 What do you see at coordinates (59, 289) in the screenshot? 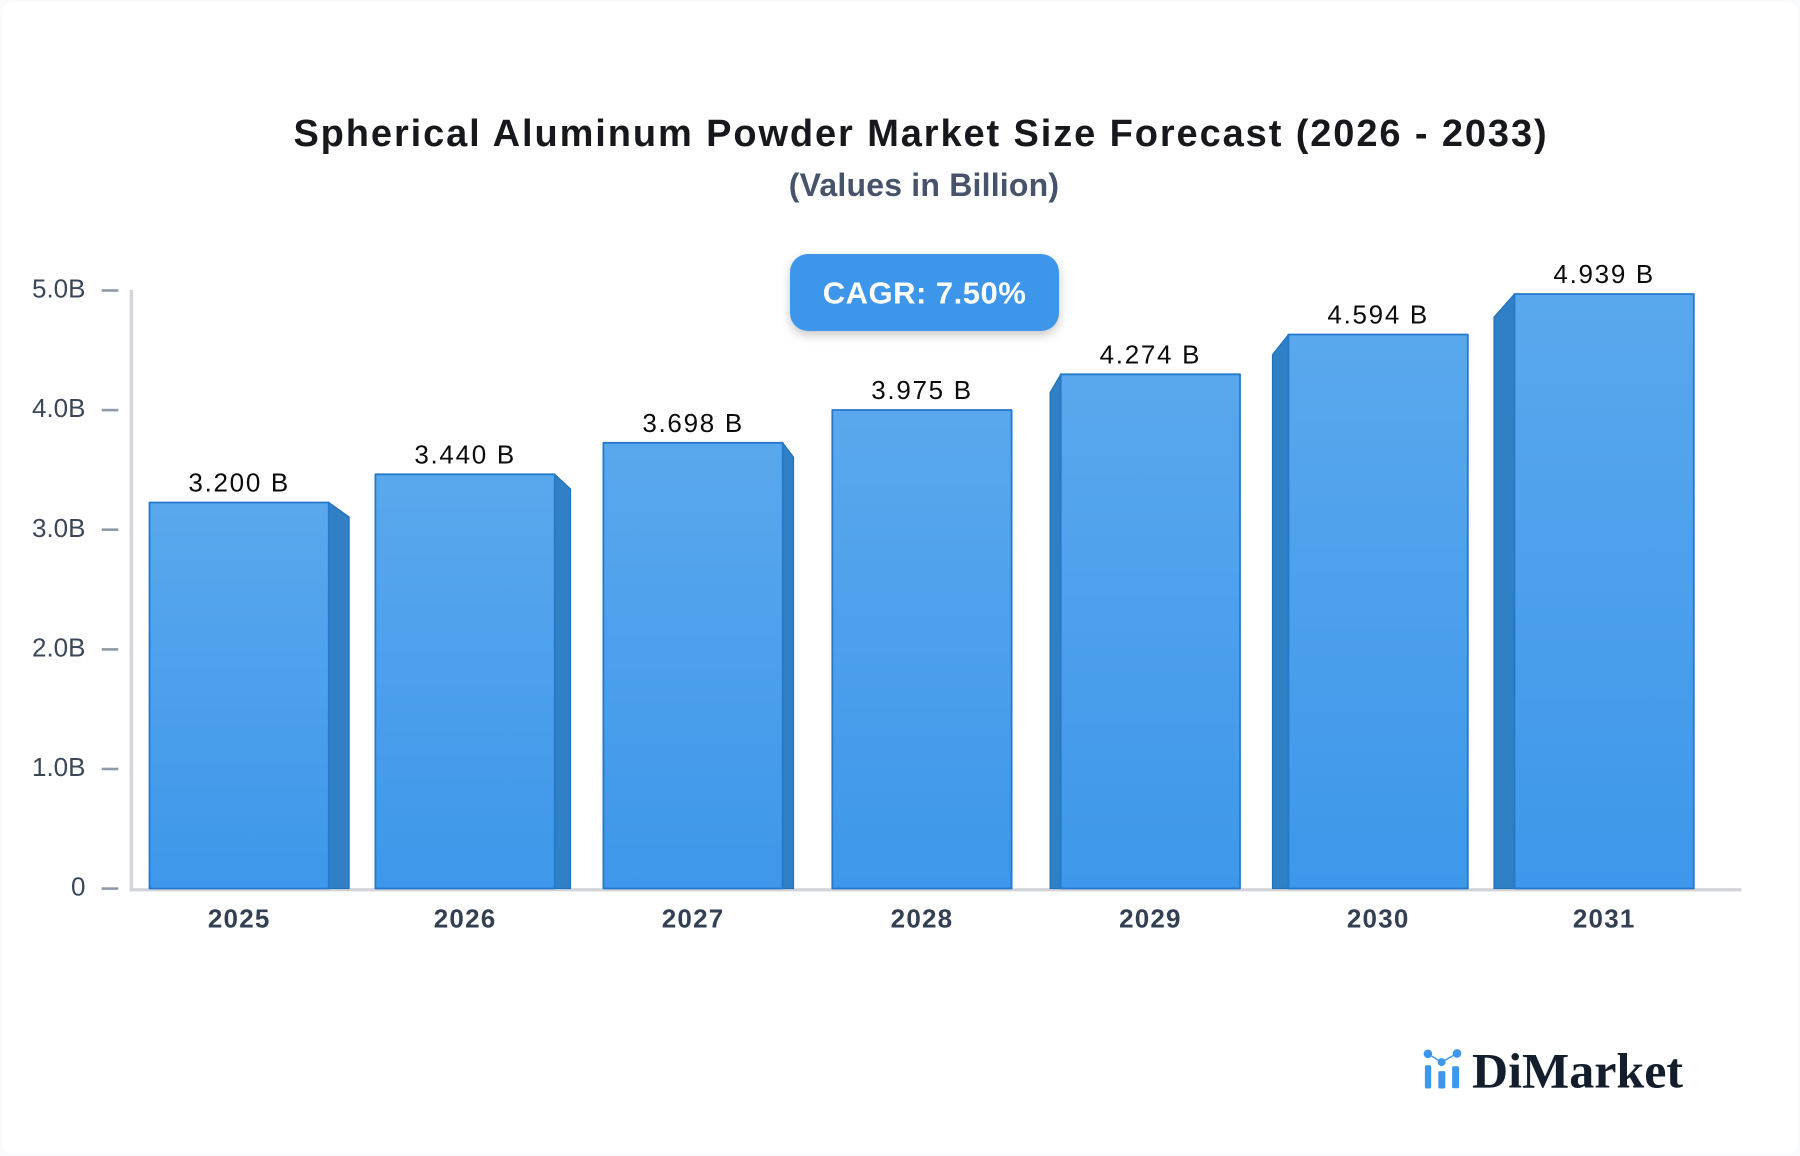
I see `svg-text: 5.0B` at bounding box center [59, 289].